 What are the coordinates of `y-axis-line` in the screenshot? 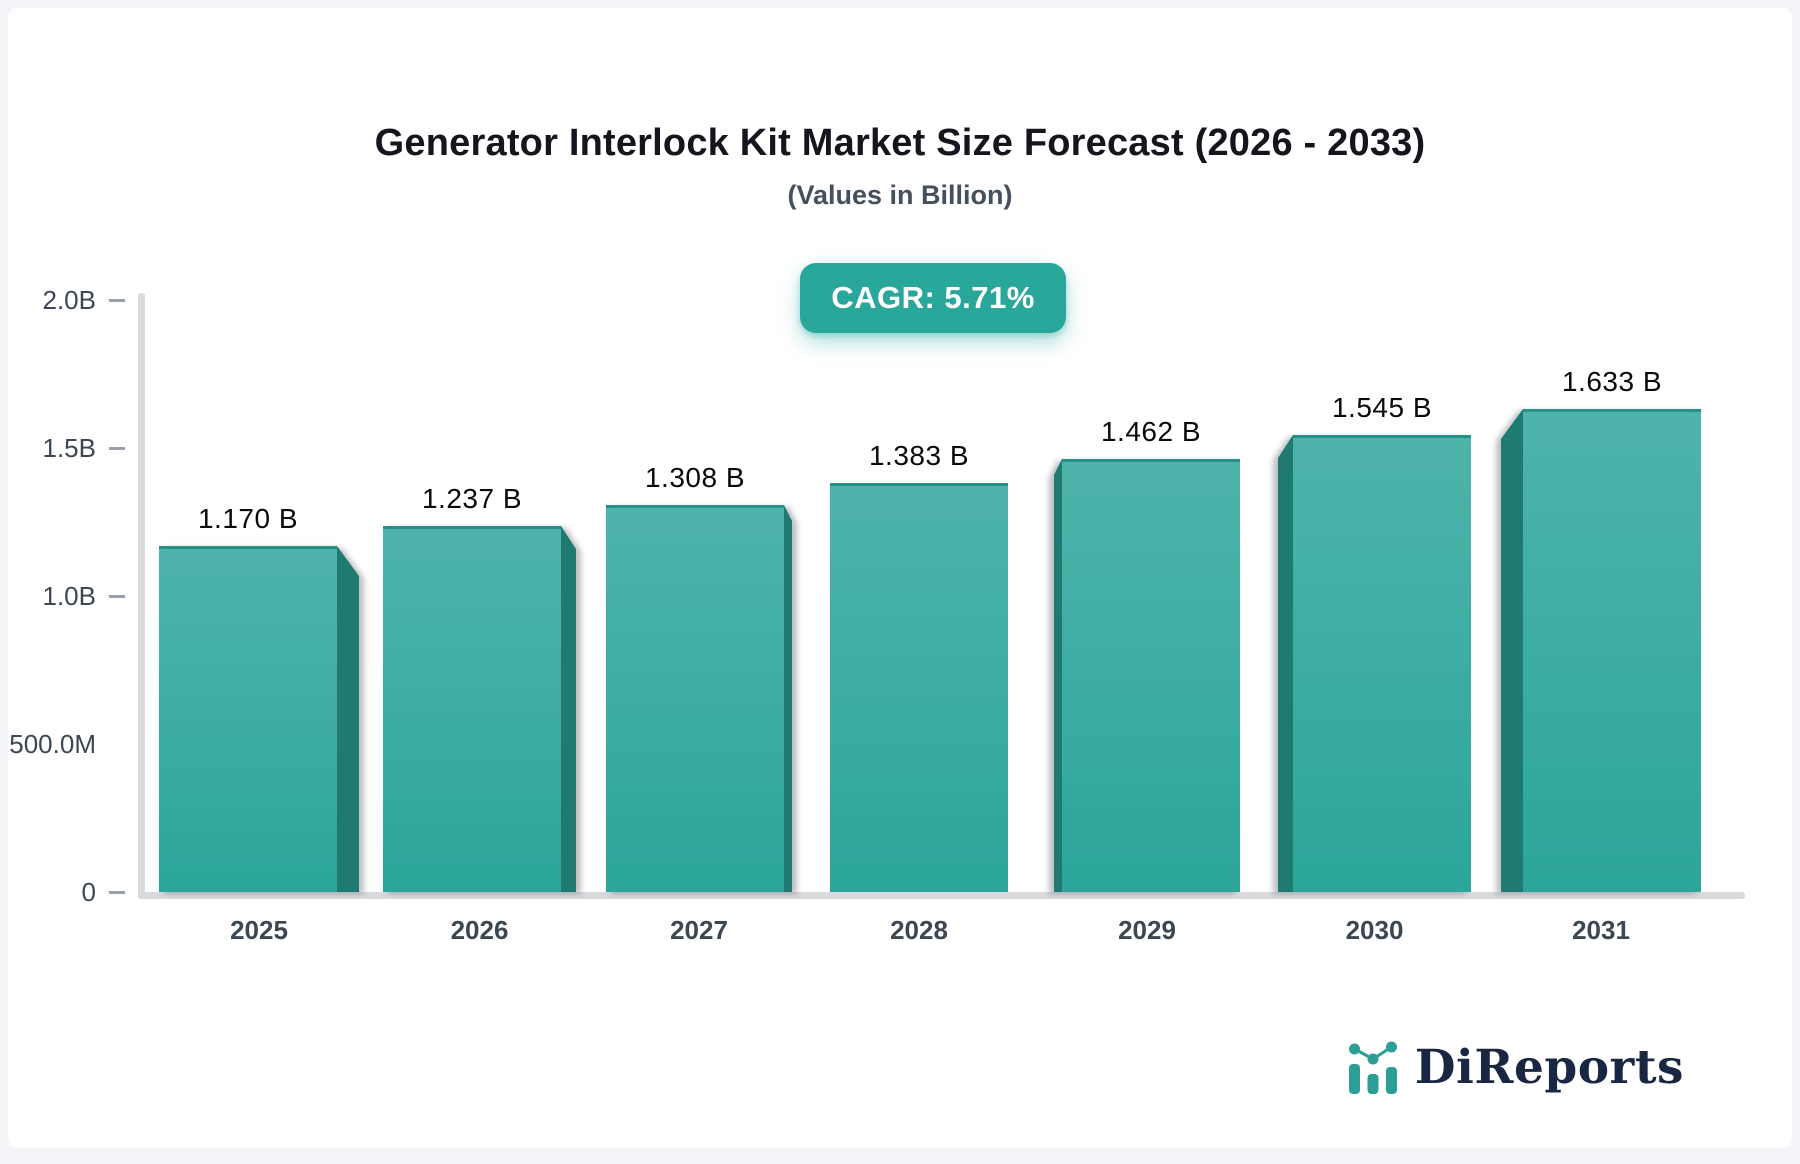 It's located at (141, 596).